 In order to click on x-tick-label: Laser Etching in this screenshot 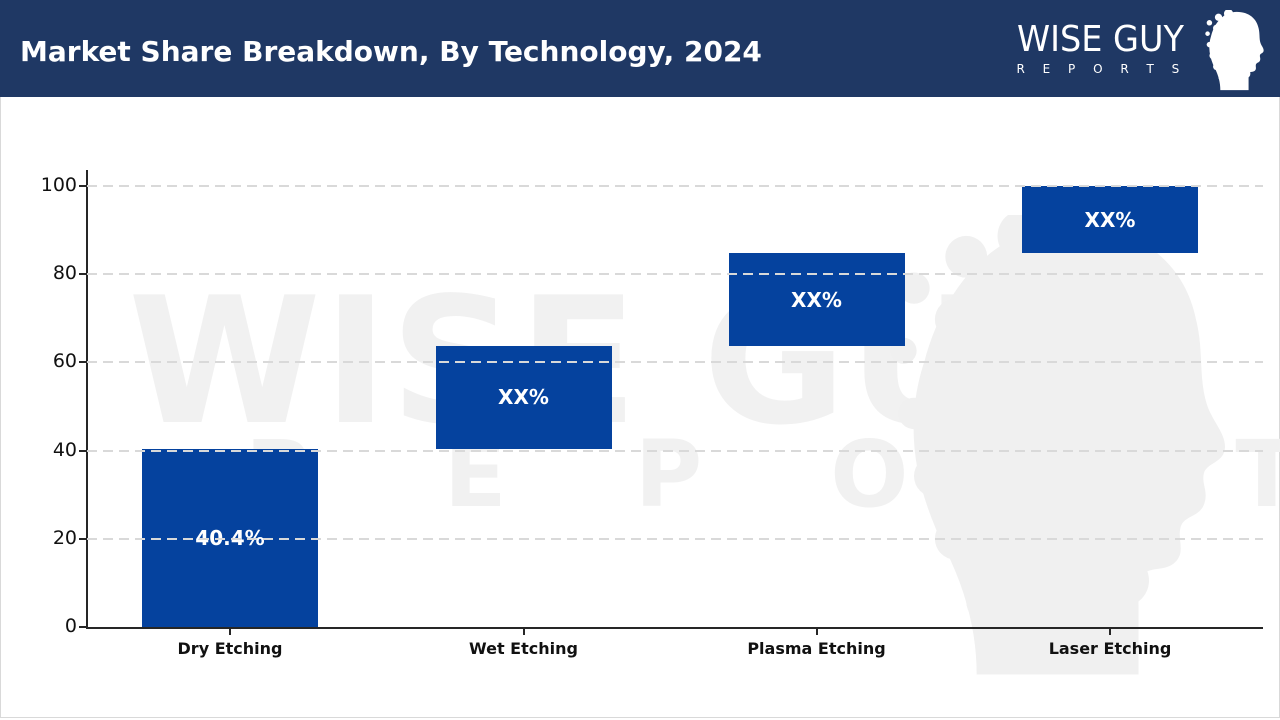, I will do `click(1110, 648)`.